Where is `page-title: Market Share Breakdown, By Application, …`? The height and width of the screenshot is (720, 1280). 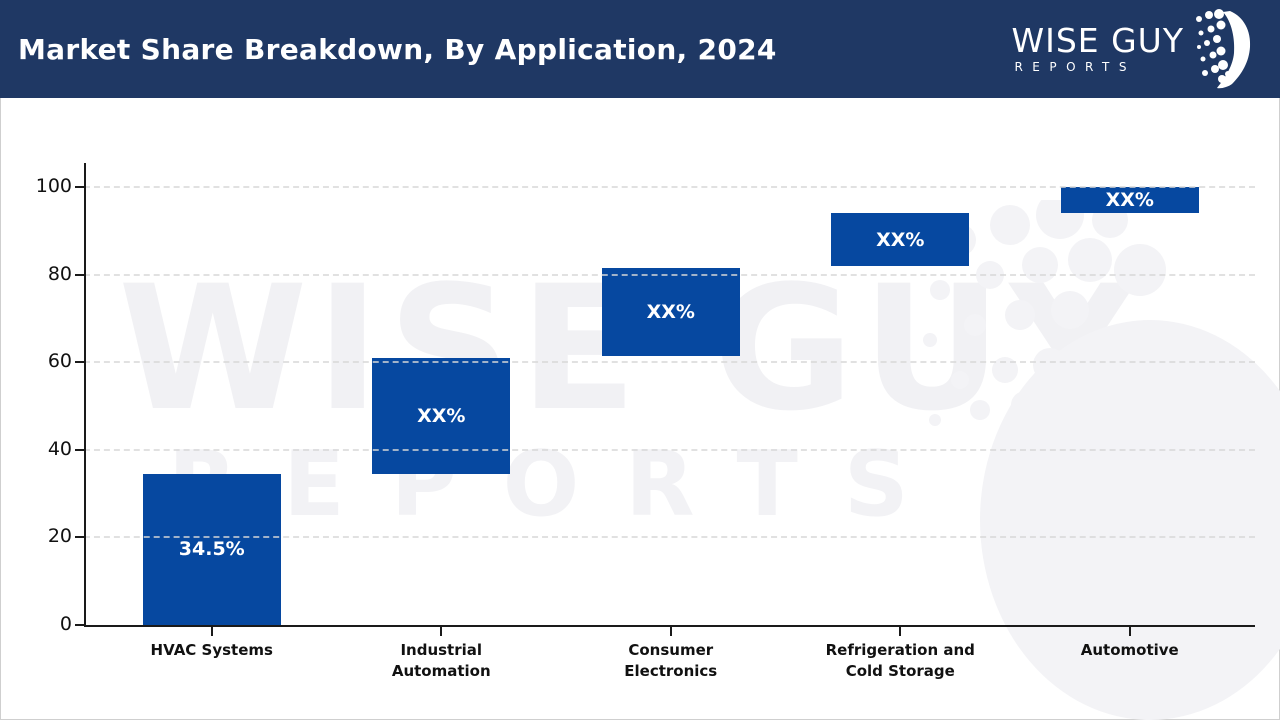 page-title: Market Share Breakdown, By Application, … is located at coordinates (397, 49).